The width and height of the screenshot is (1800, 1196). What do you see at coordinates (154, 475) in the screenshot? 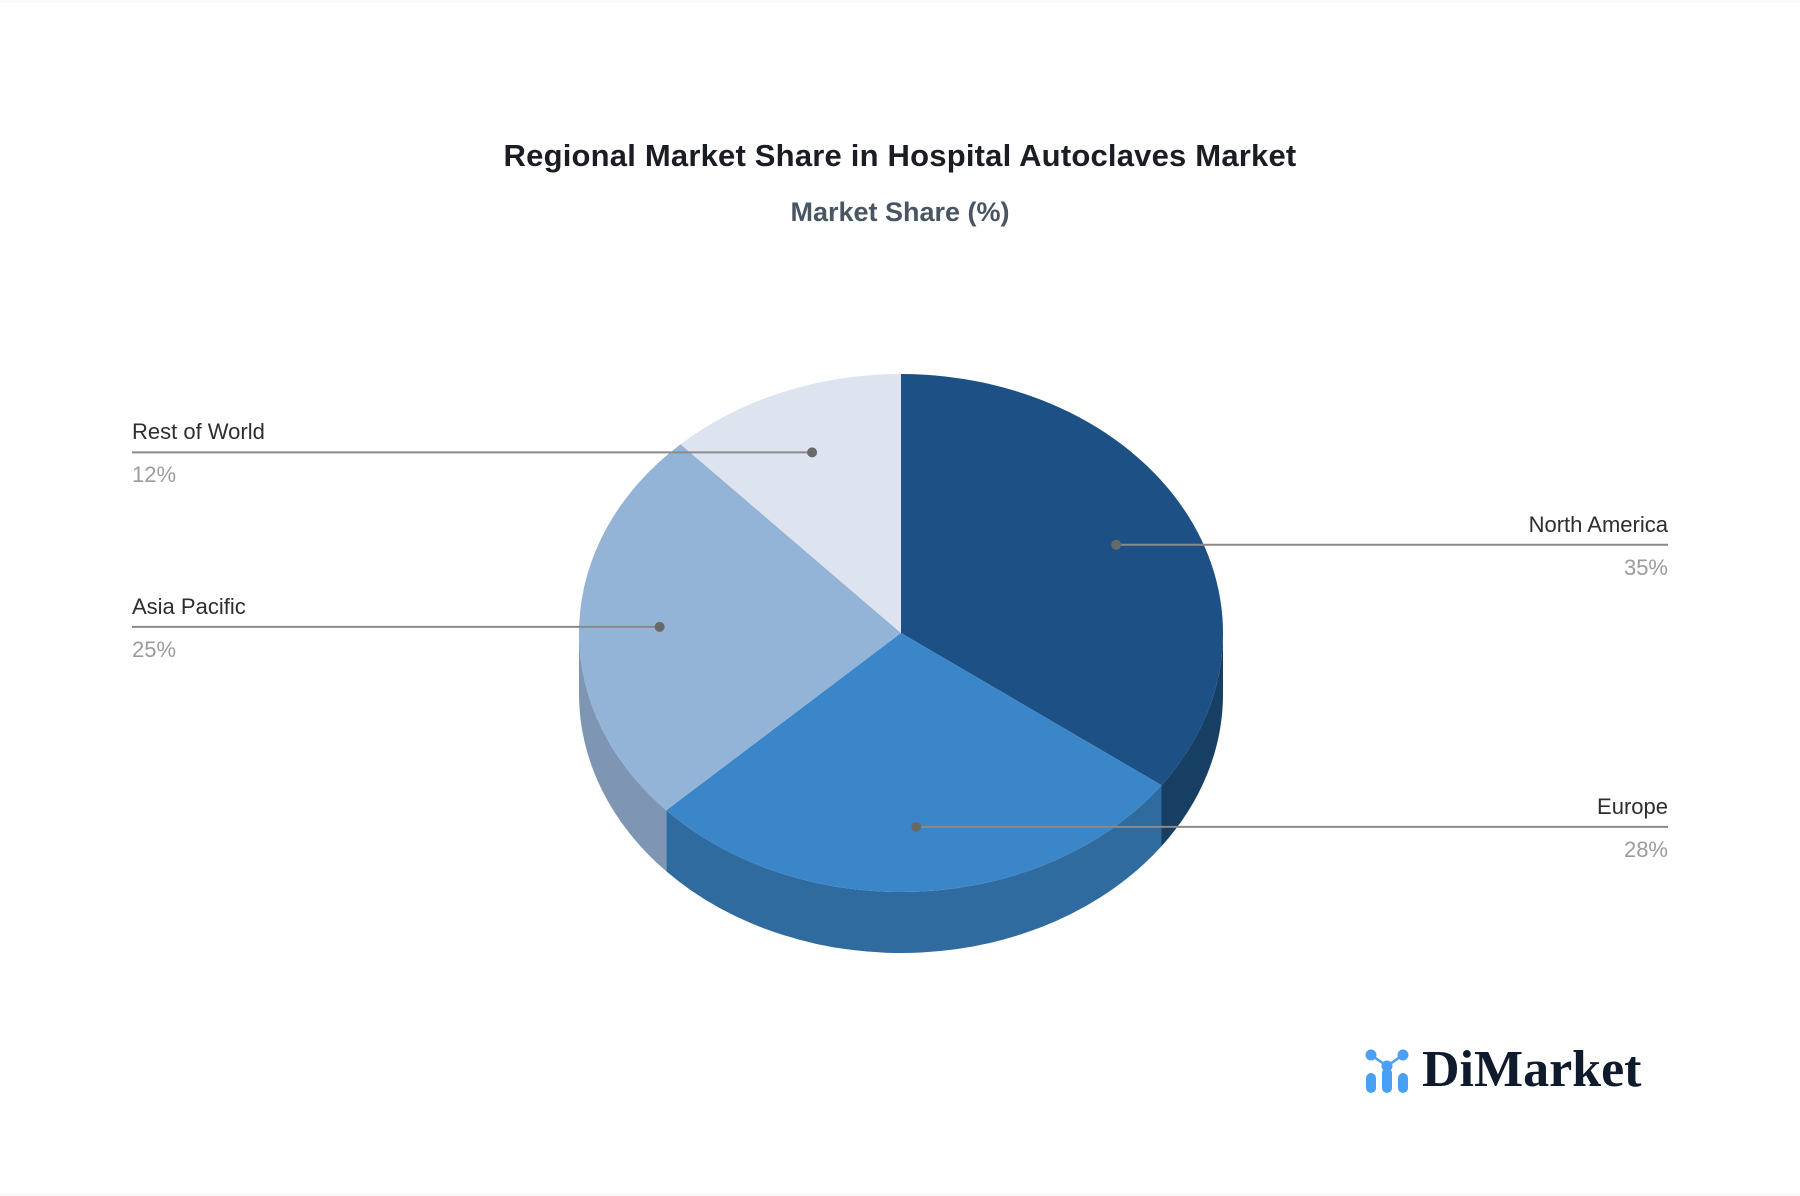
I see `segment-value: 12%` at bounding box center [154, 475].